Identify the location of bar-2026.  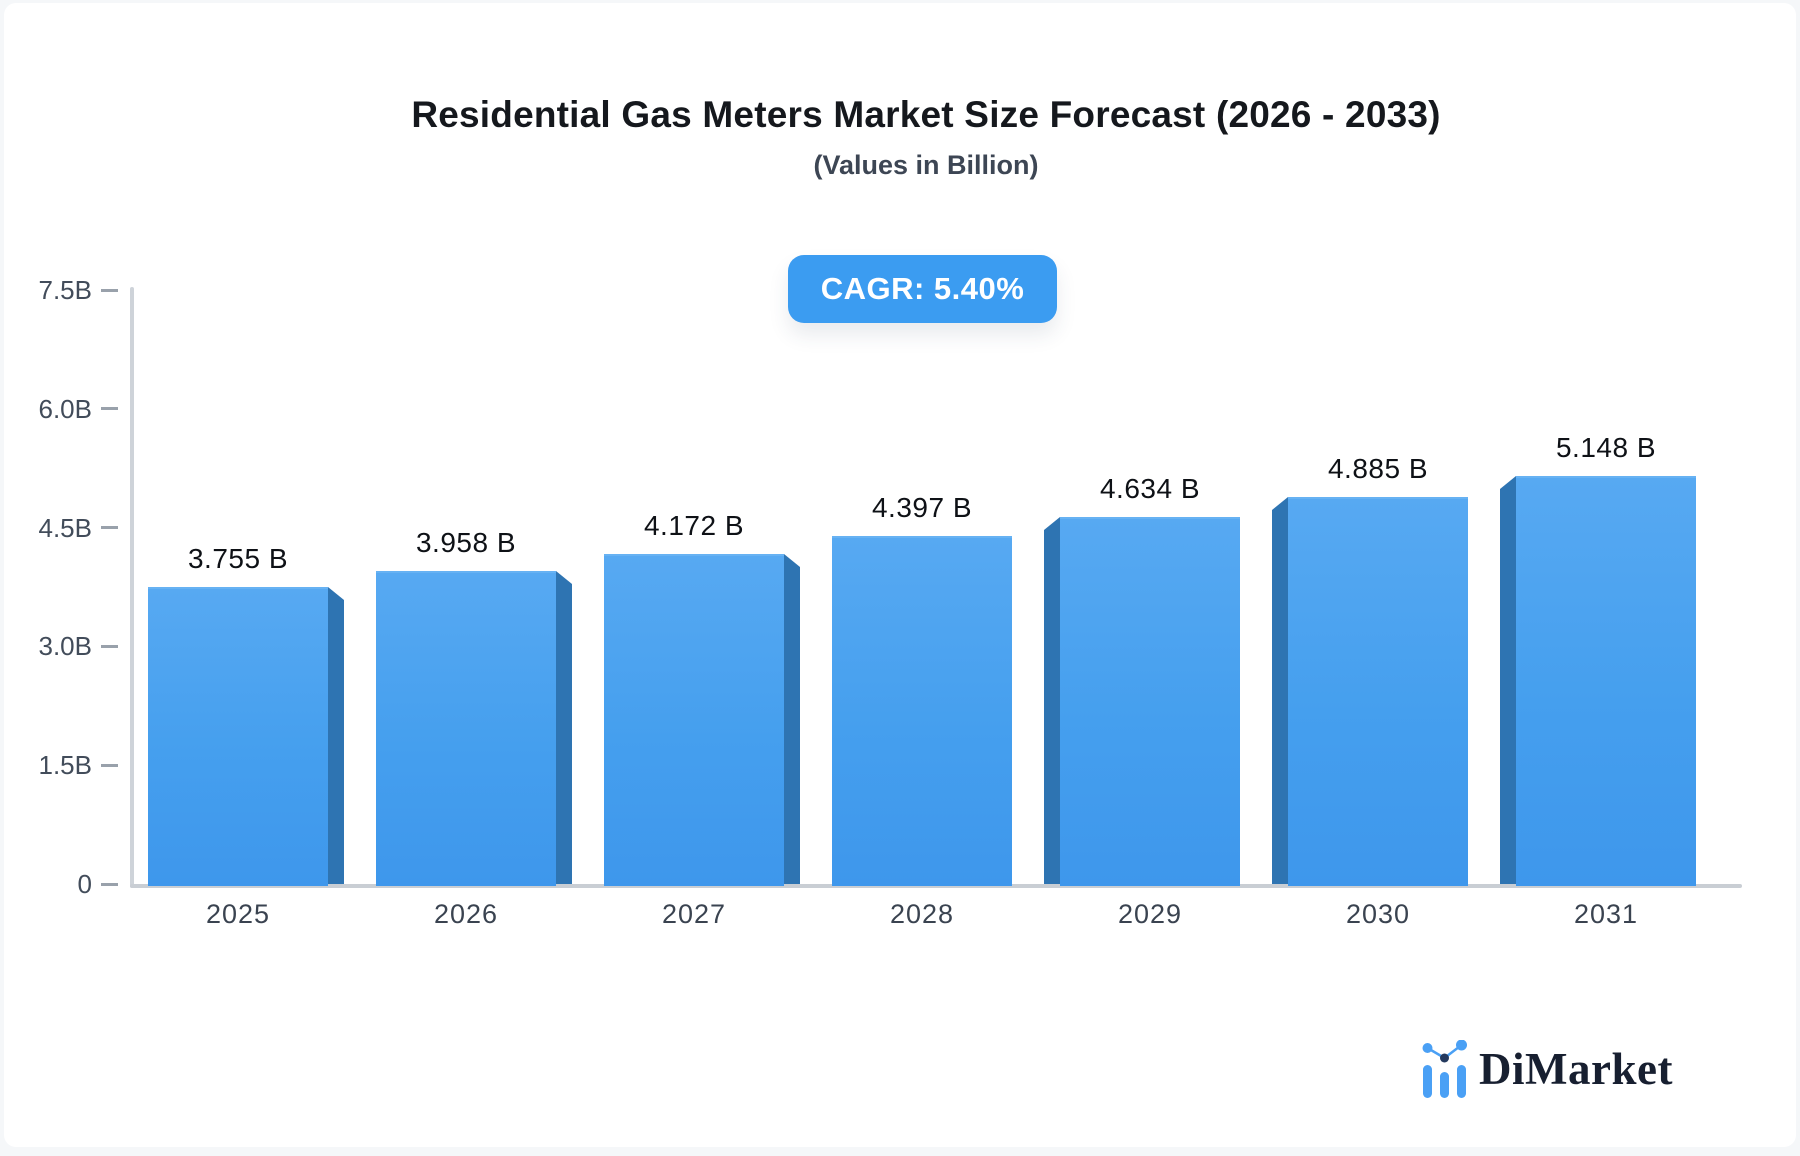
(466, 728).